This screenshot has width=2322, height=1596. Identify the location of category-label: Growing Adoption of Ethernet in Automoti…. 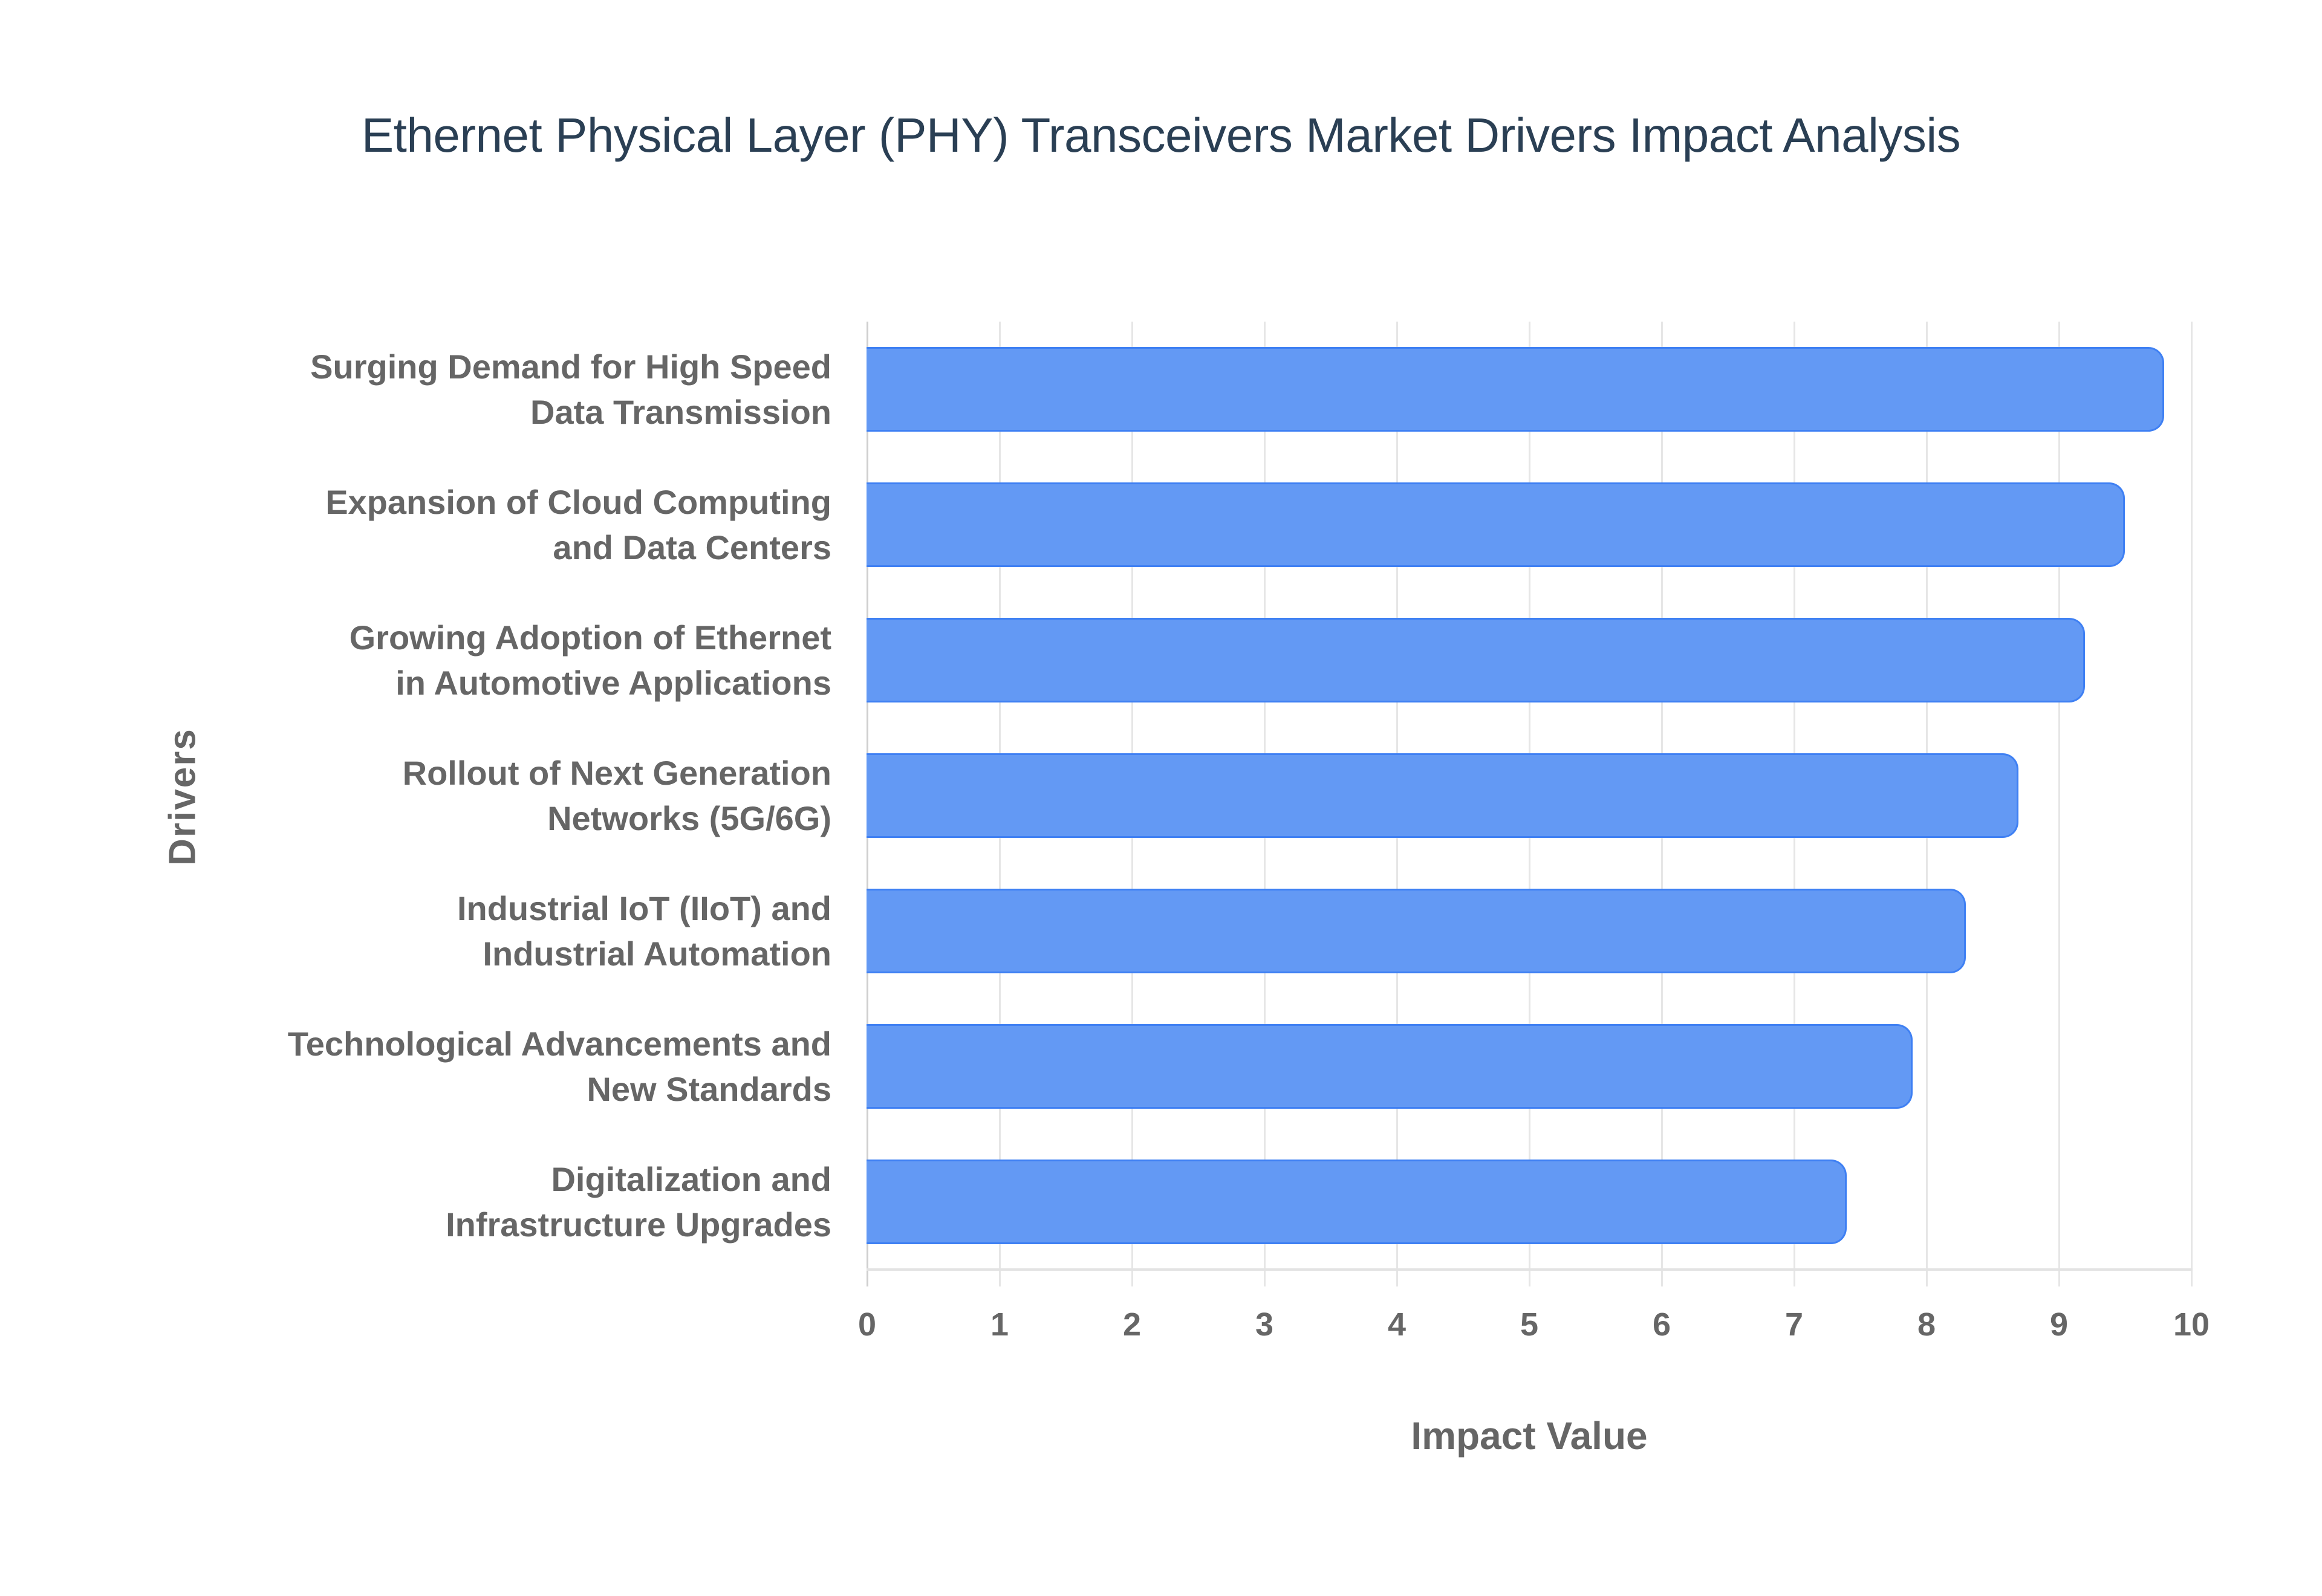
(590, 660).